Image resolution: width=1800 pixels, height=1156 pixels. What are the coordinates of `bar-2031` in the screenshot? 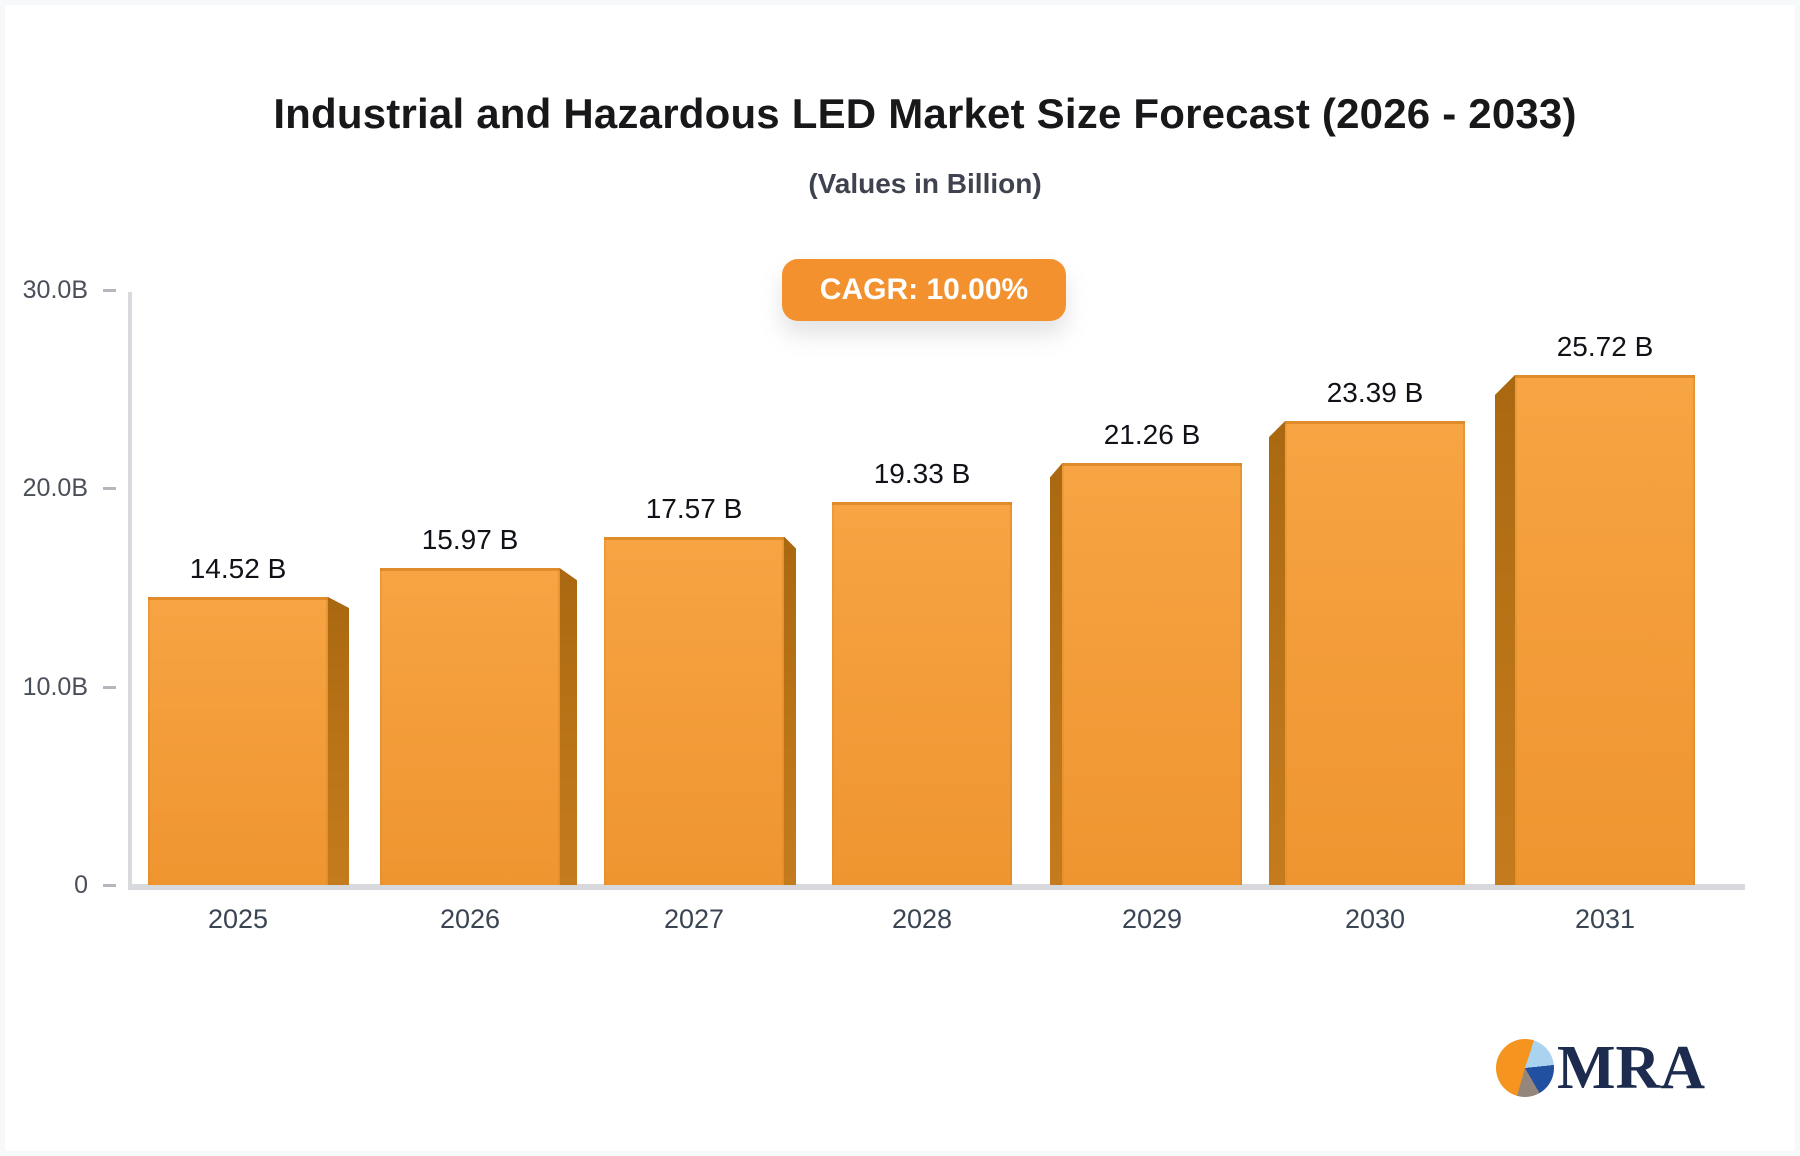 It's located at (1605, 629).